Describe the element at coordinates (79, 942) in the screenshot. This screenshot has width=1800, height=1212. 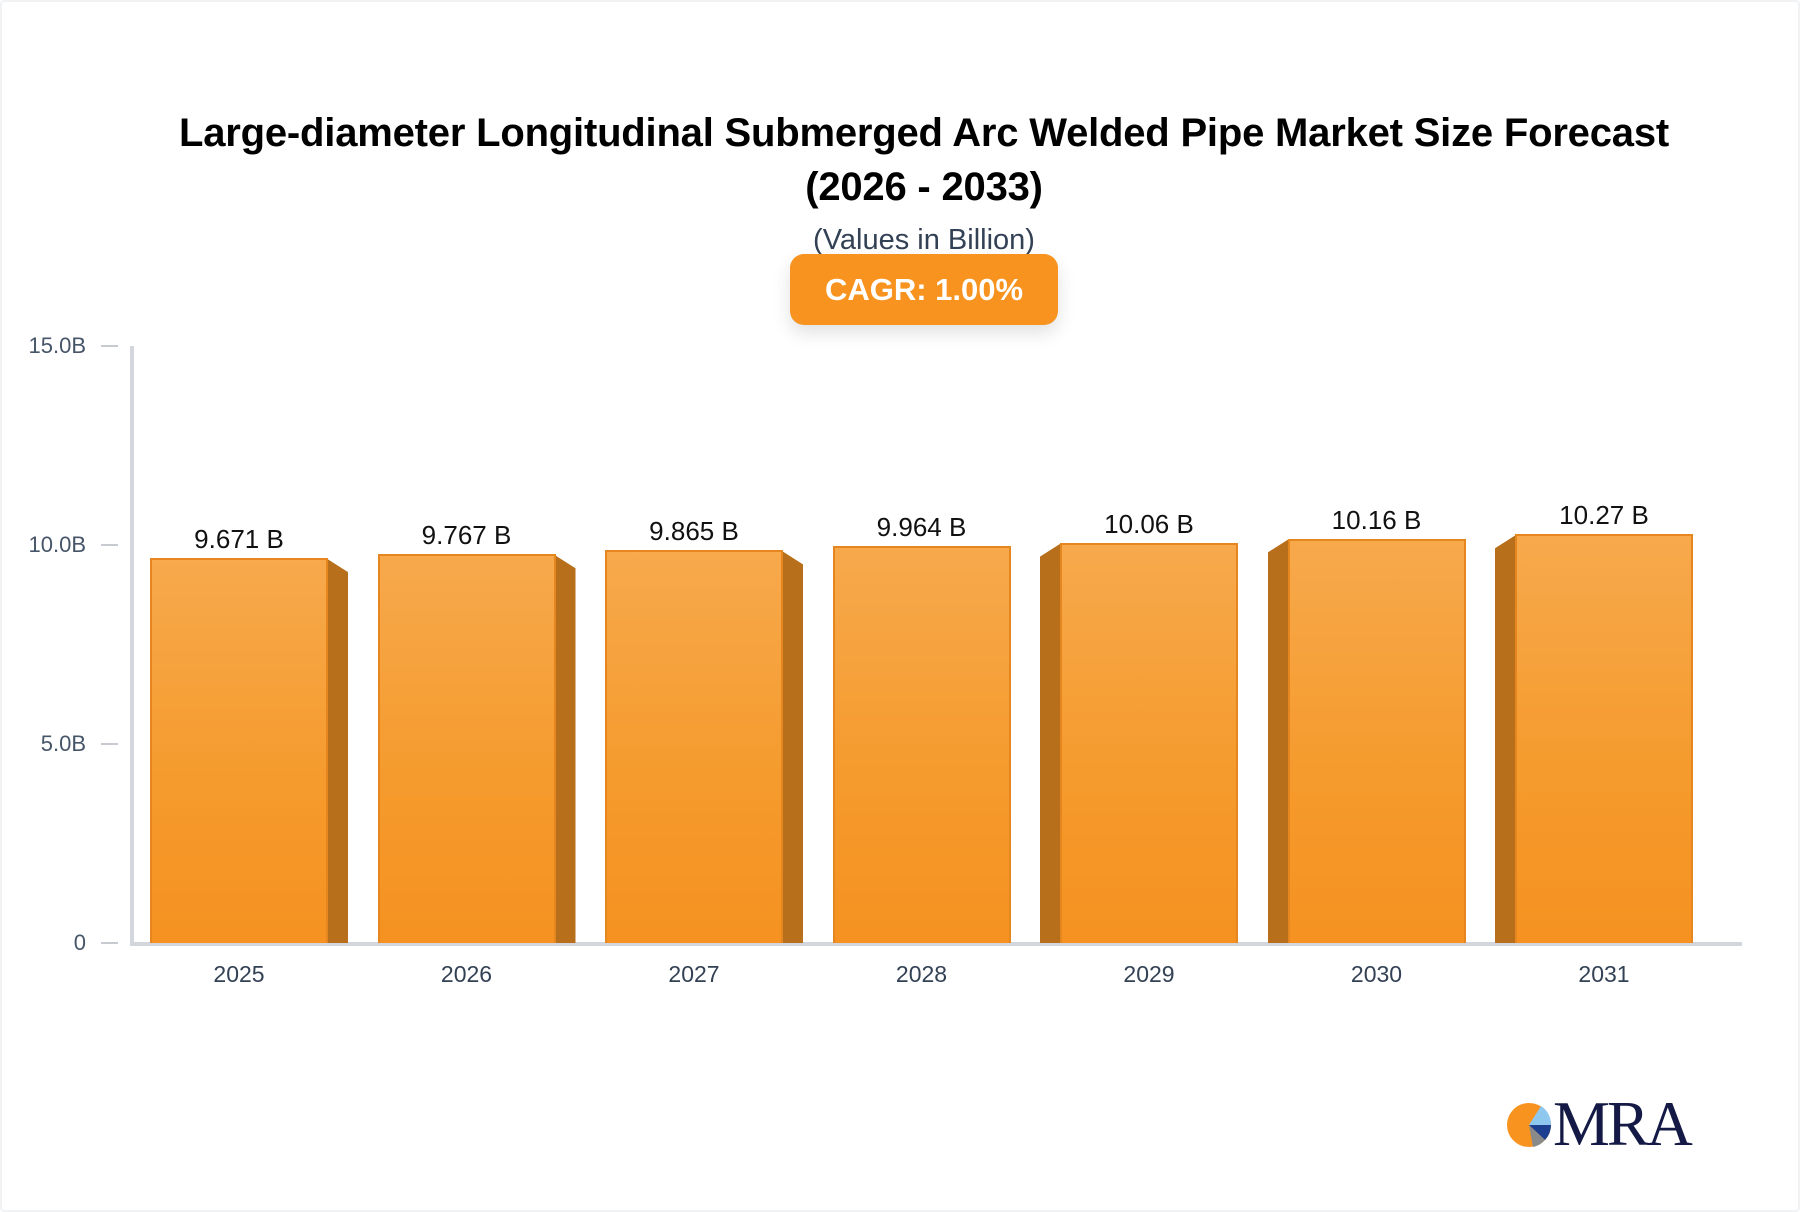
I see `y-tick-label: 0` at that location.